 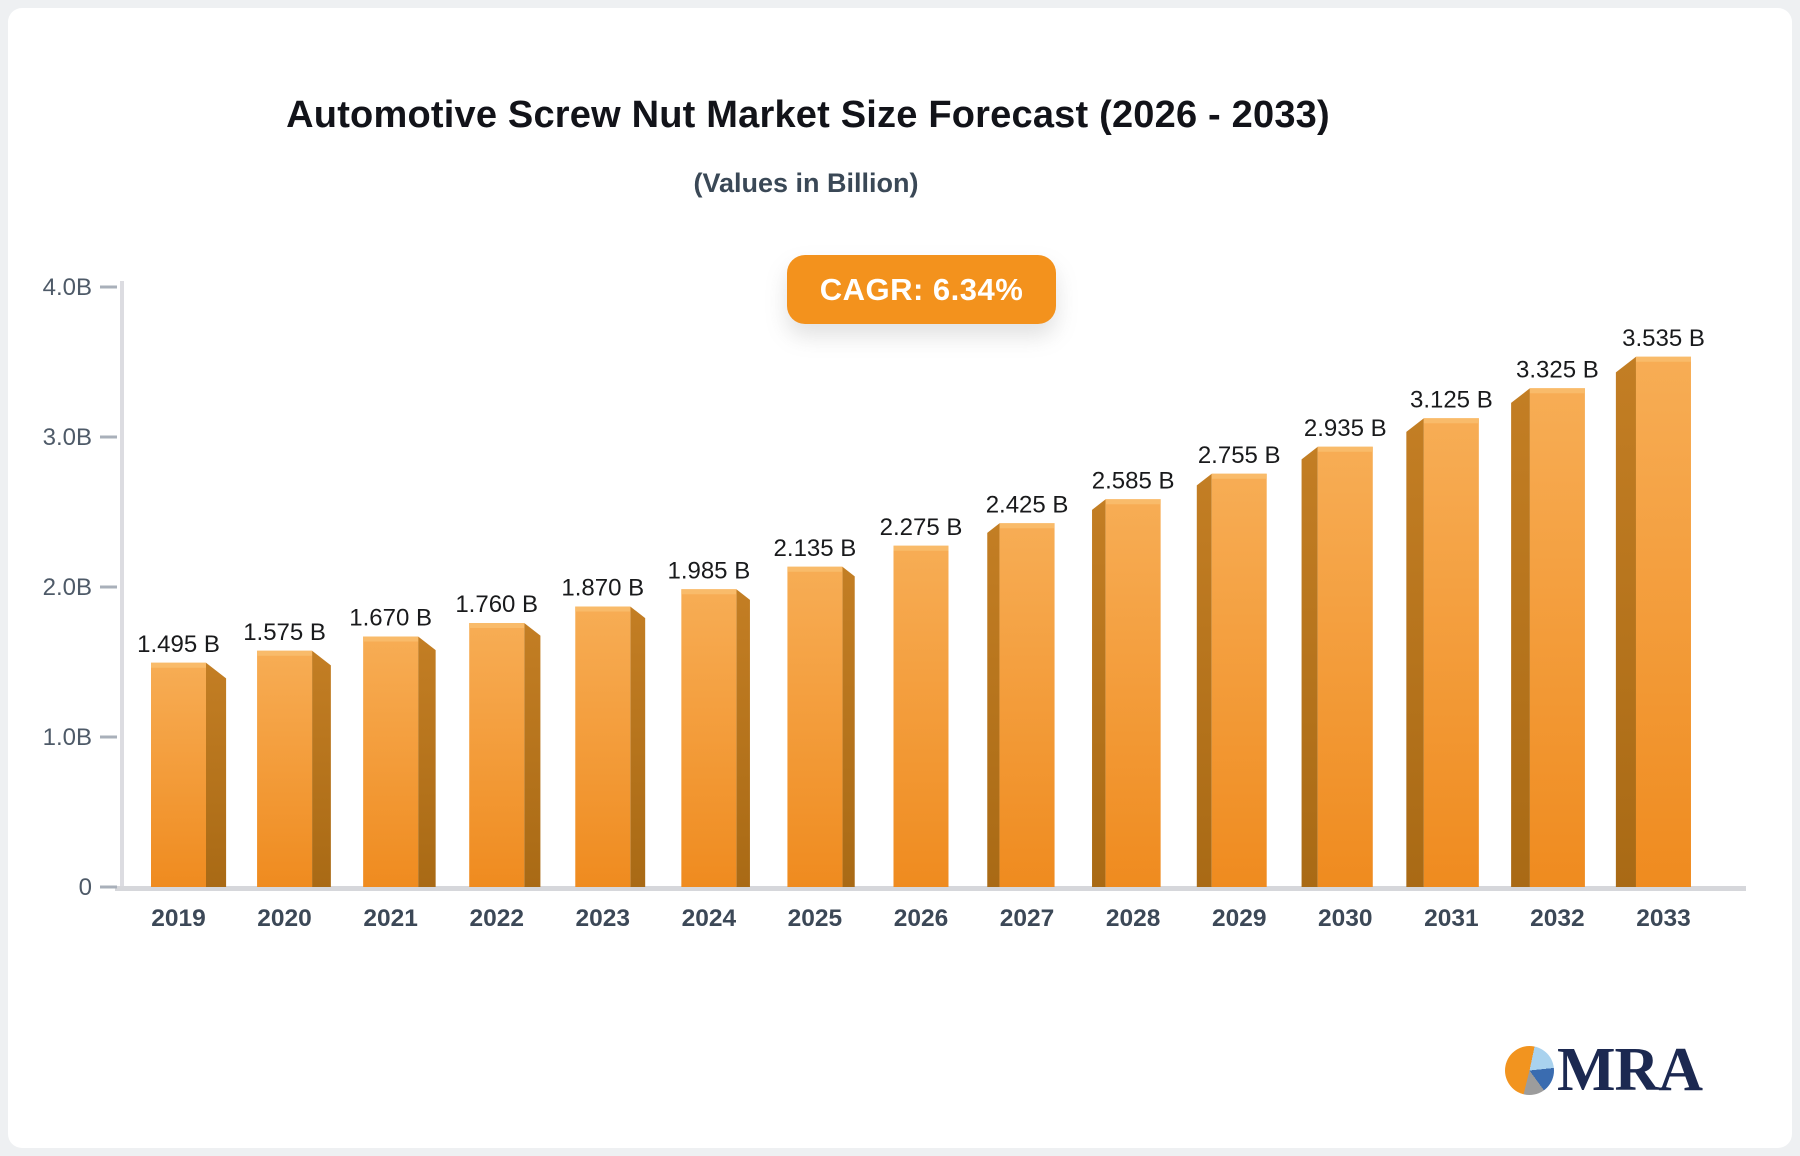 I want to click on x-axis-year-label: 2031, so click(x=1451, y=918).